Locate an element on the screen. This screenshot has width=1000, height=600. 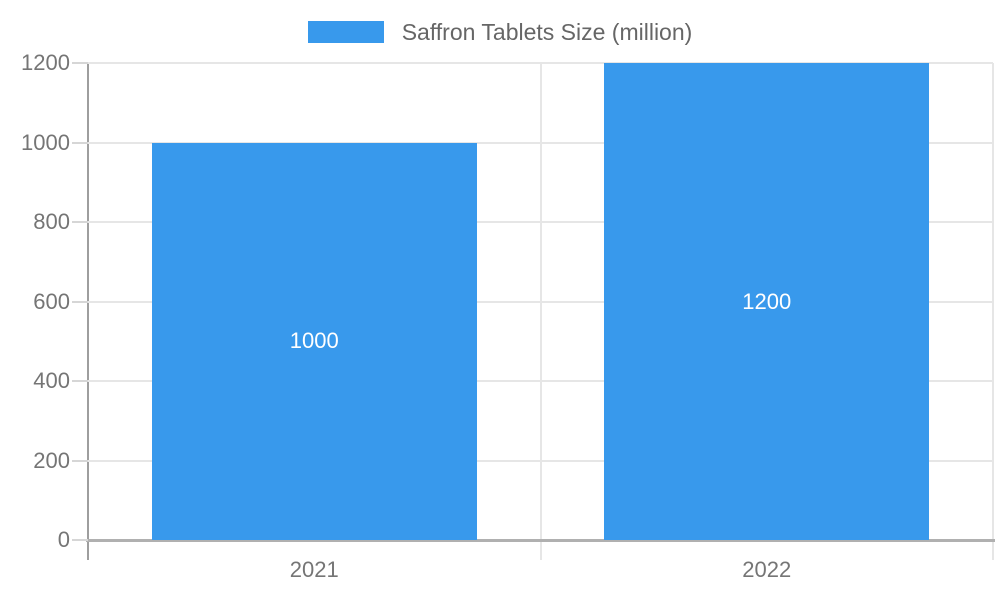
x-tick-label: 2021 is located at coordinates (314, 569).